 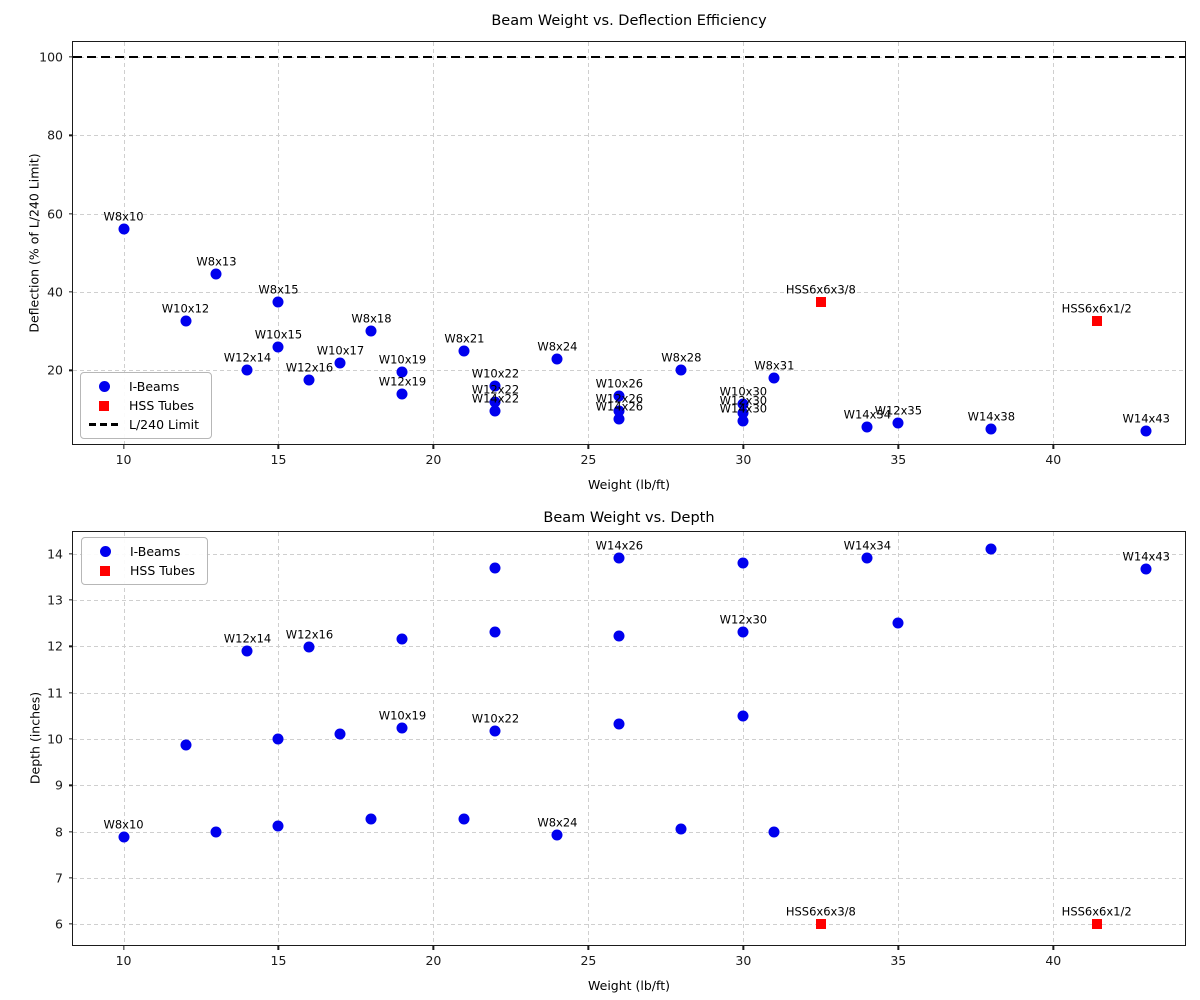 I want to click on point-annotation: W8x10, so click(x=123, y=824).